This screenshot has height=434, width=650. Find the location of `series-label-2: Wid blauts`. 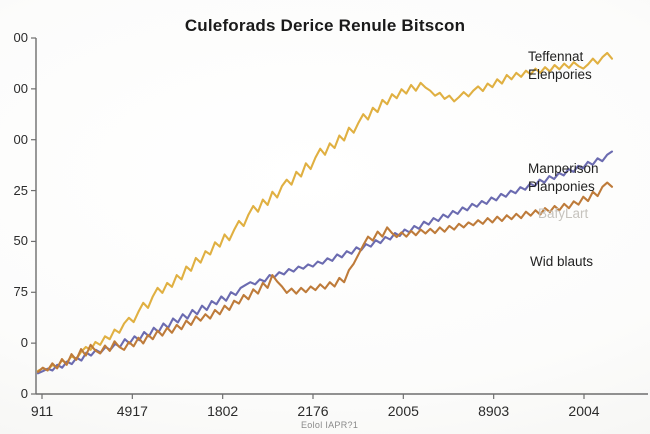

series-label-2: Wid blauts is located at coordinates (561, 262).